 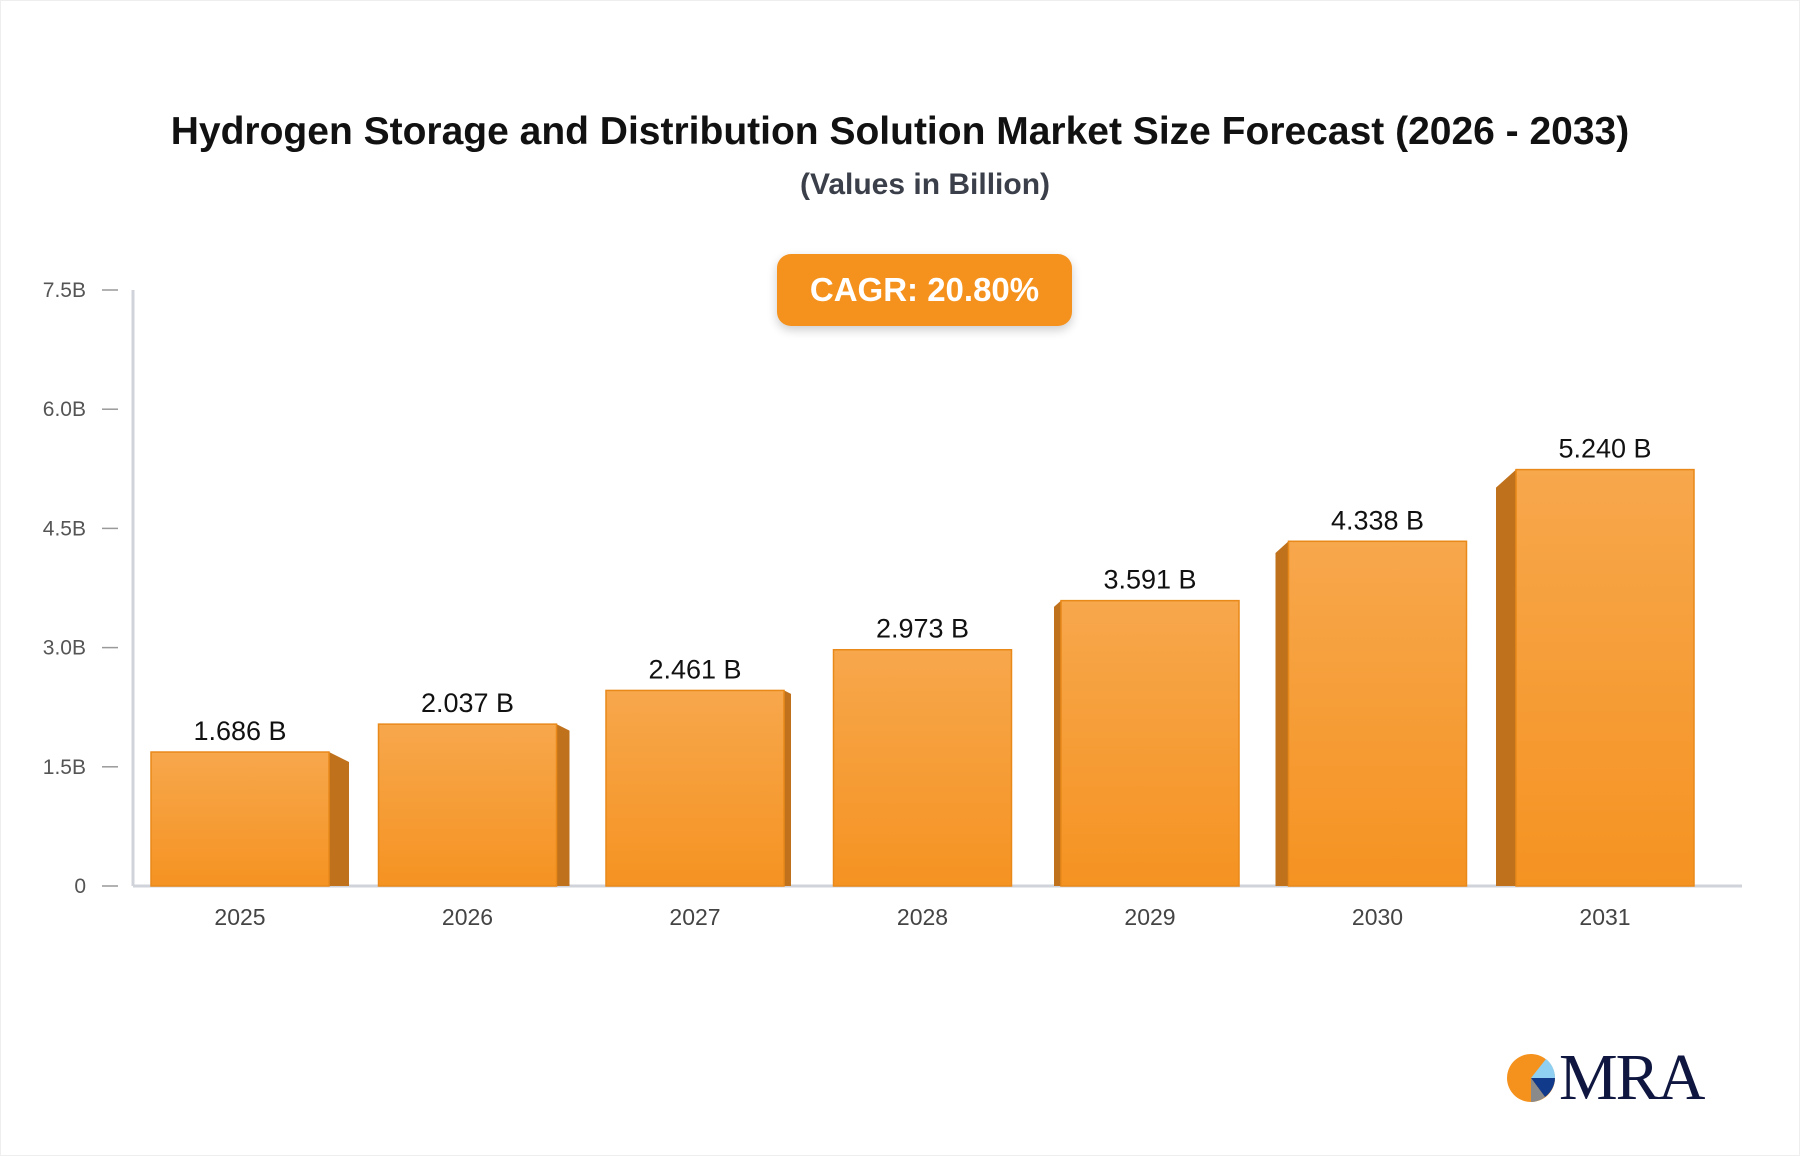 What do you see at coordinates (64, 767) in the screenshot?
I see `y-tick-label: 1.5B` at bounding box center [64, 767].